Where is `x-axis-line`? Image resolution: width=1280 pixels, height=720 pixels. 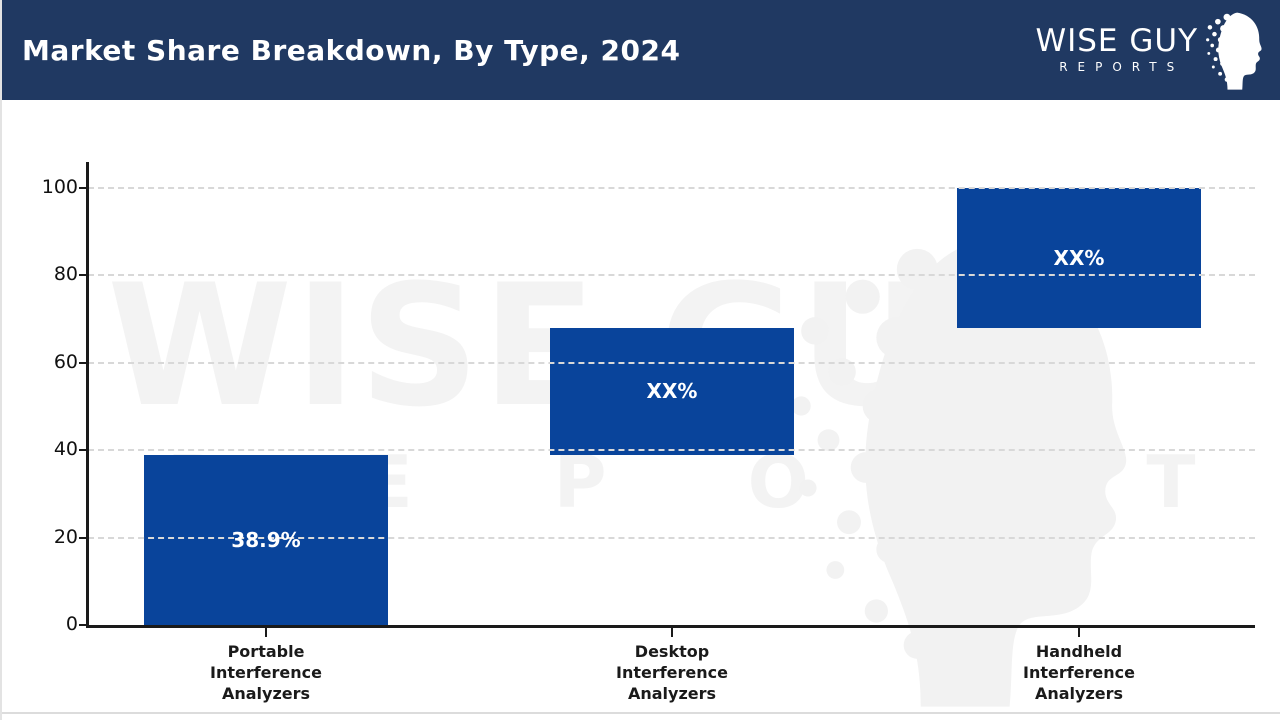
x-axis-line is located at coordinates (670, 626).